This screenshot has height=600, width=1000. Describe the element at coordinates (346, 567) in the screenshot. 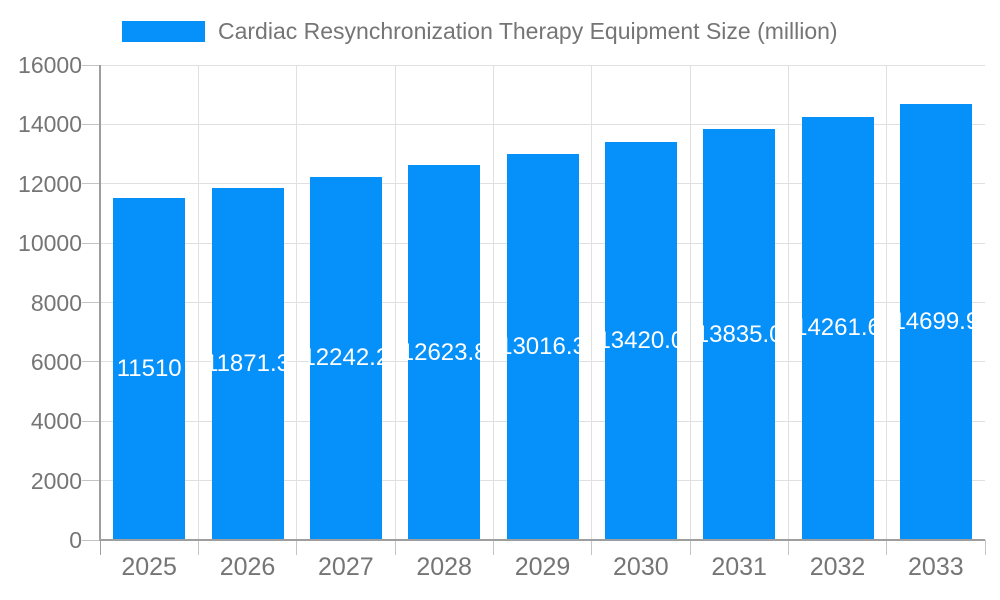

I see `x-tick-label: 2027` at that location.